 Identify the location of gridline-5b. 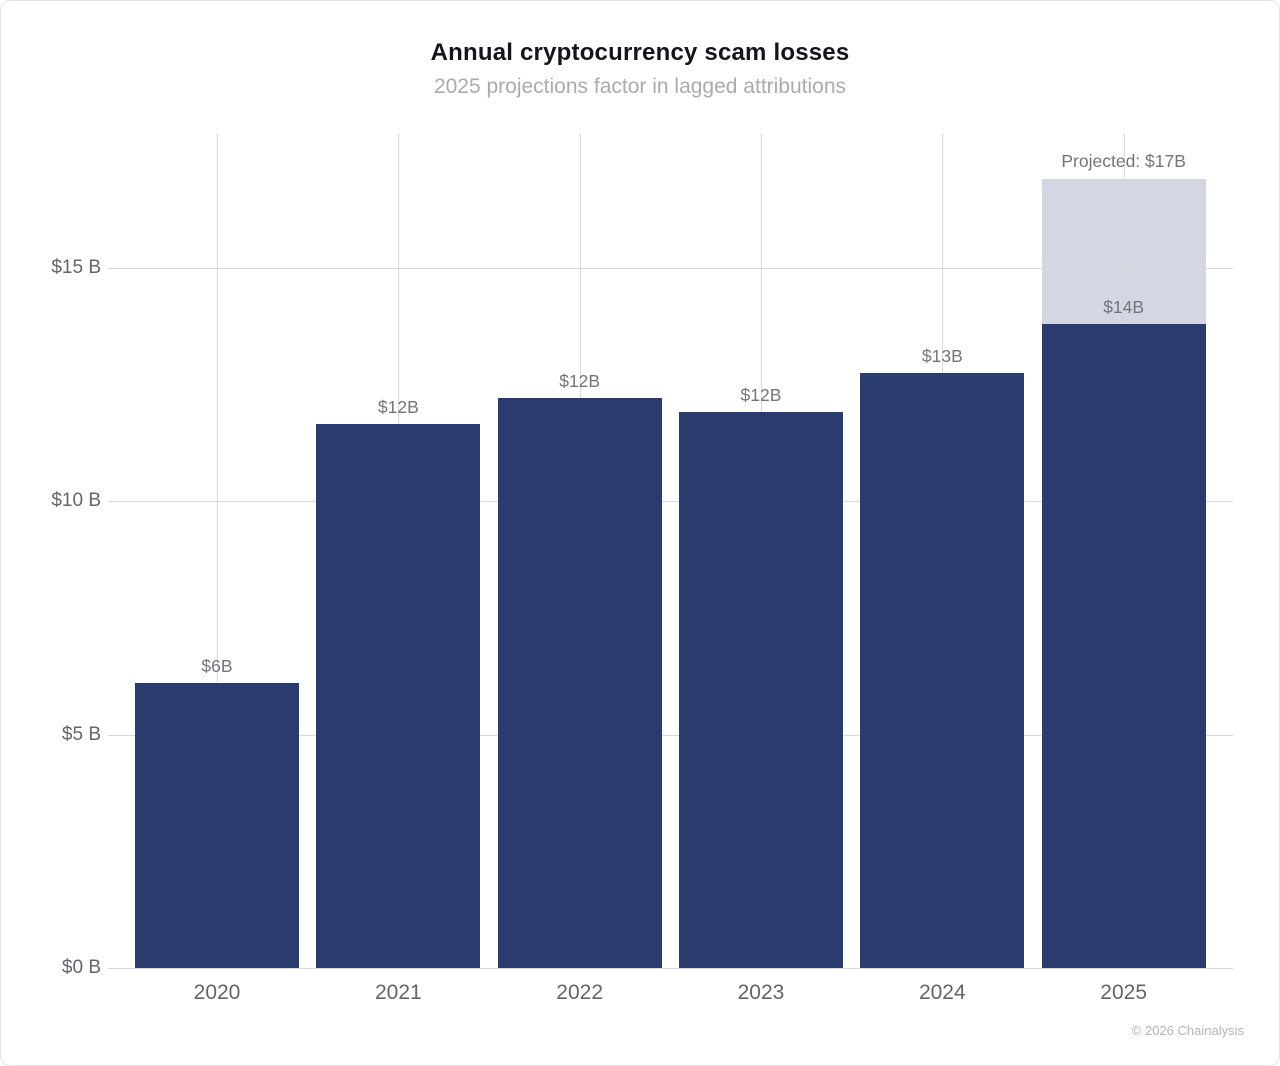
(670, 735).